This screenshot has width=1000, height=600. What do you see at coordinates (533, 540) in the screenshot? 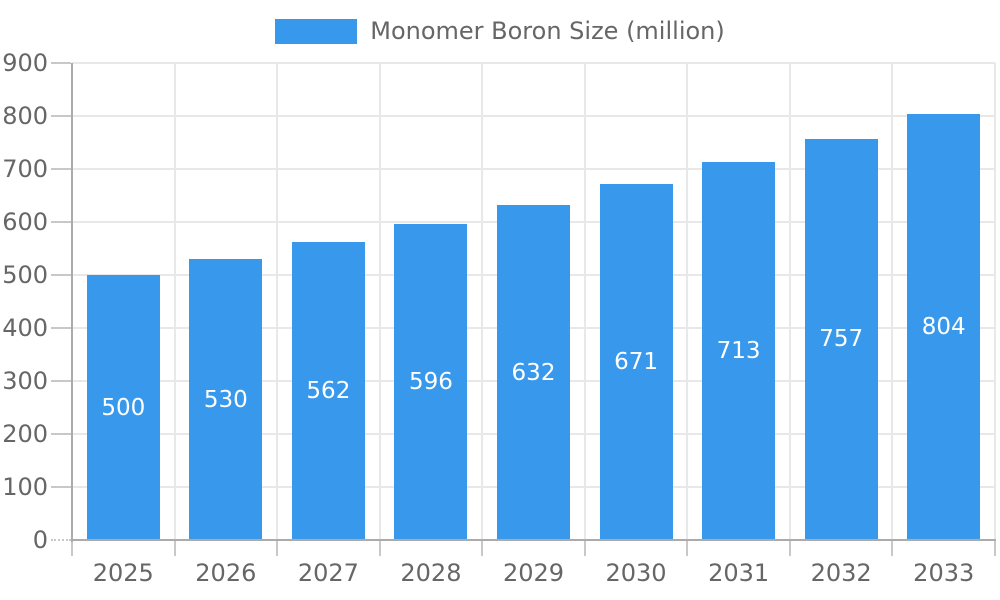
I see `x-axis-line` at bounding box center [533, 540].